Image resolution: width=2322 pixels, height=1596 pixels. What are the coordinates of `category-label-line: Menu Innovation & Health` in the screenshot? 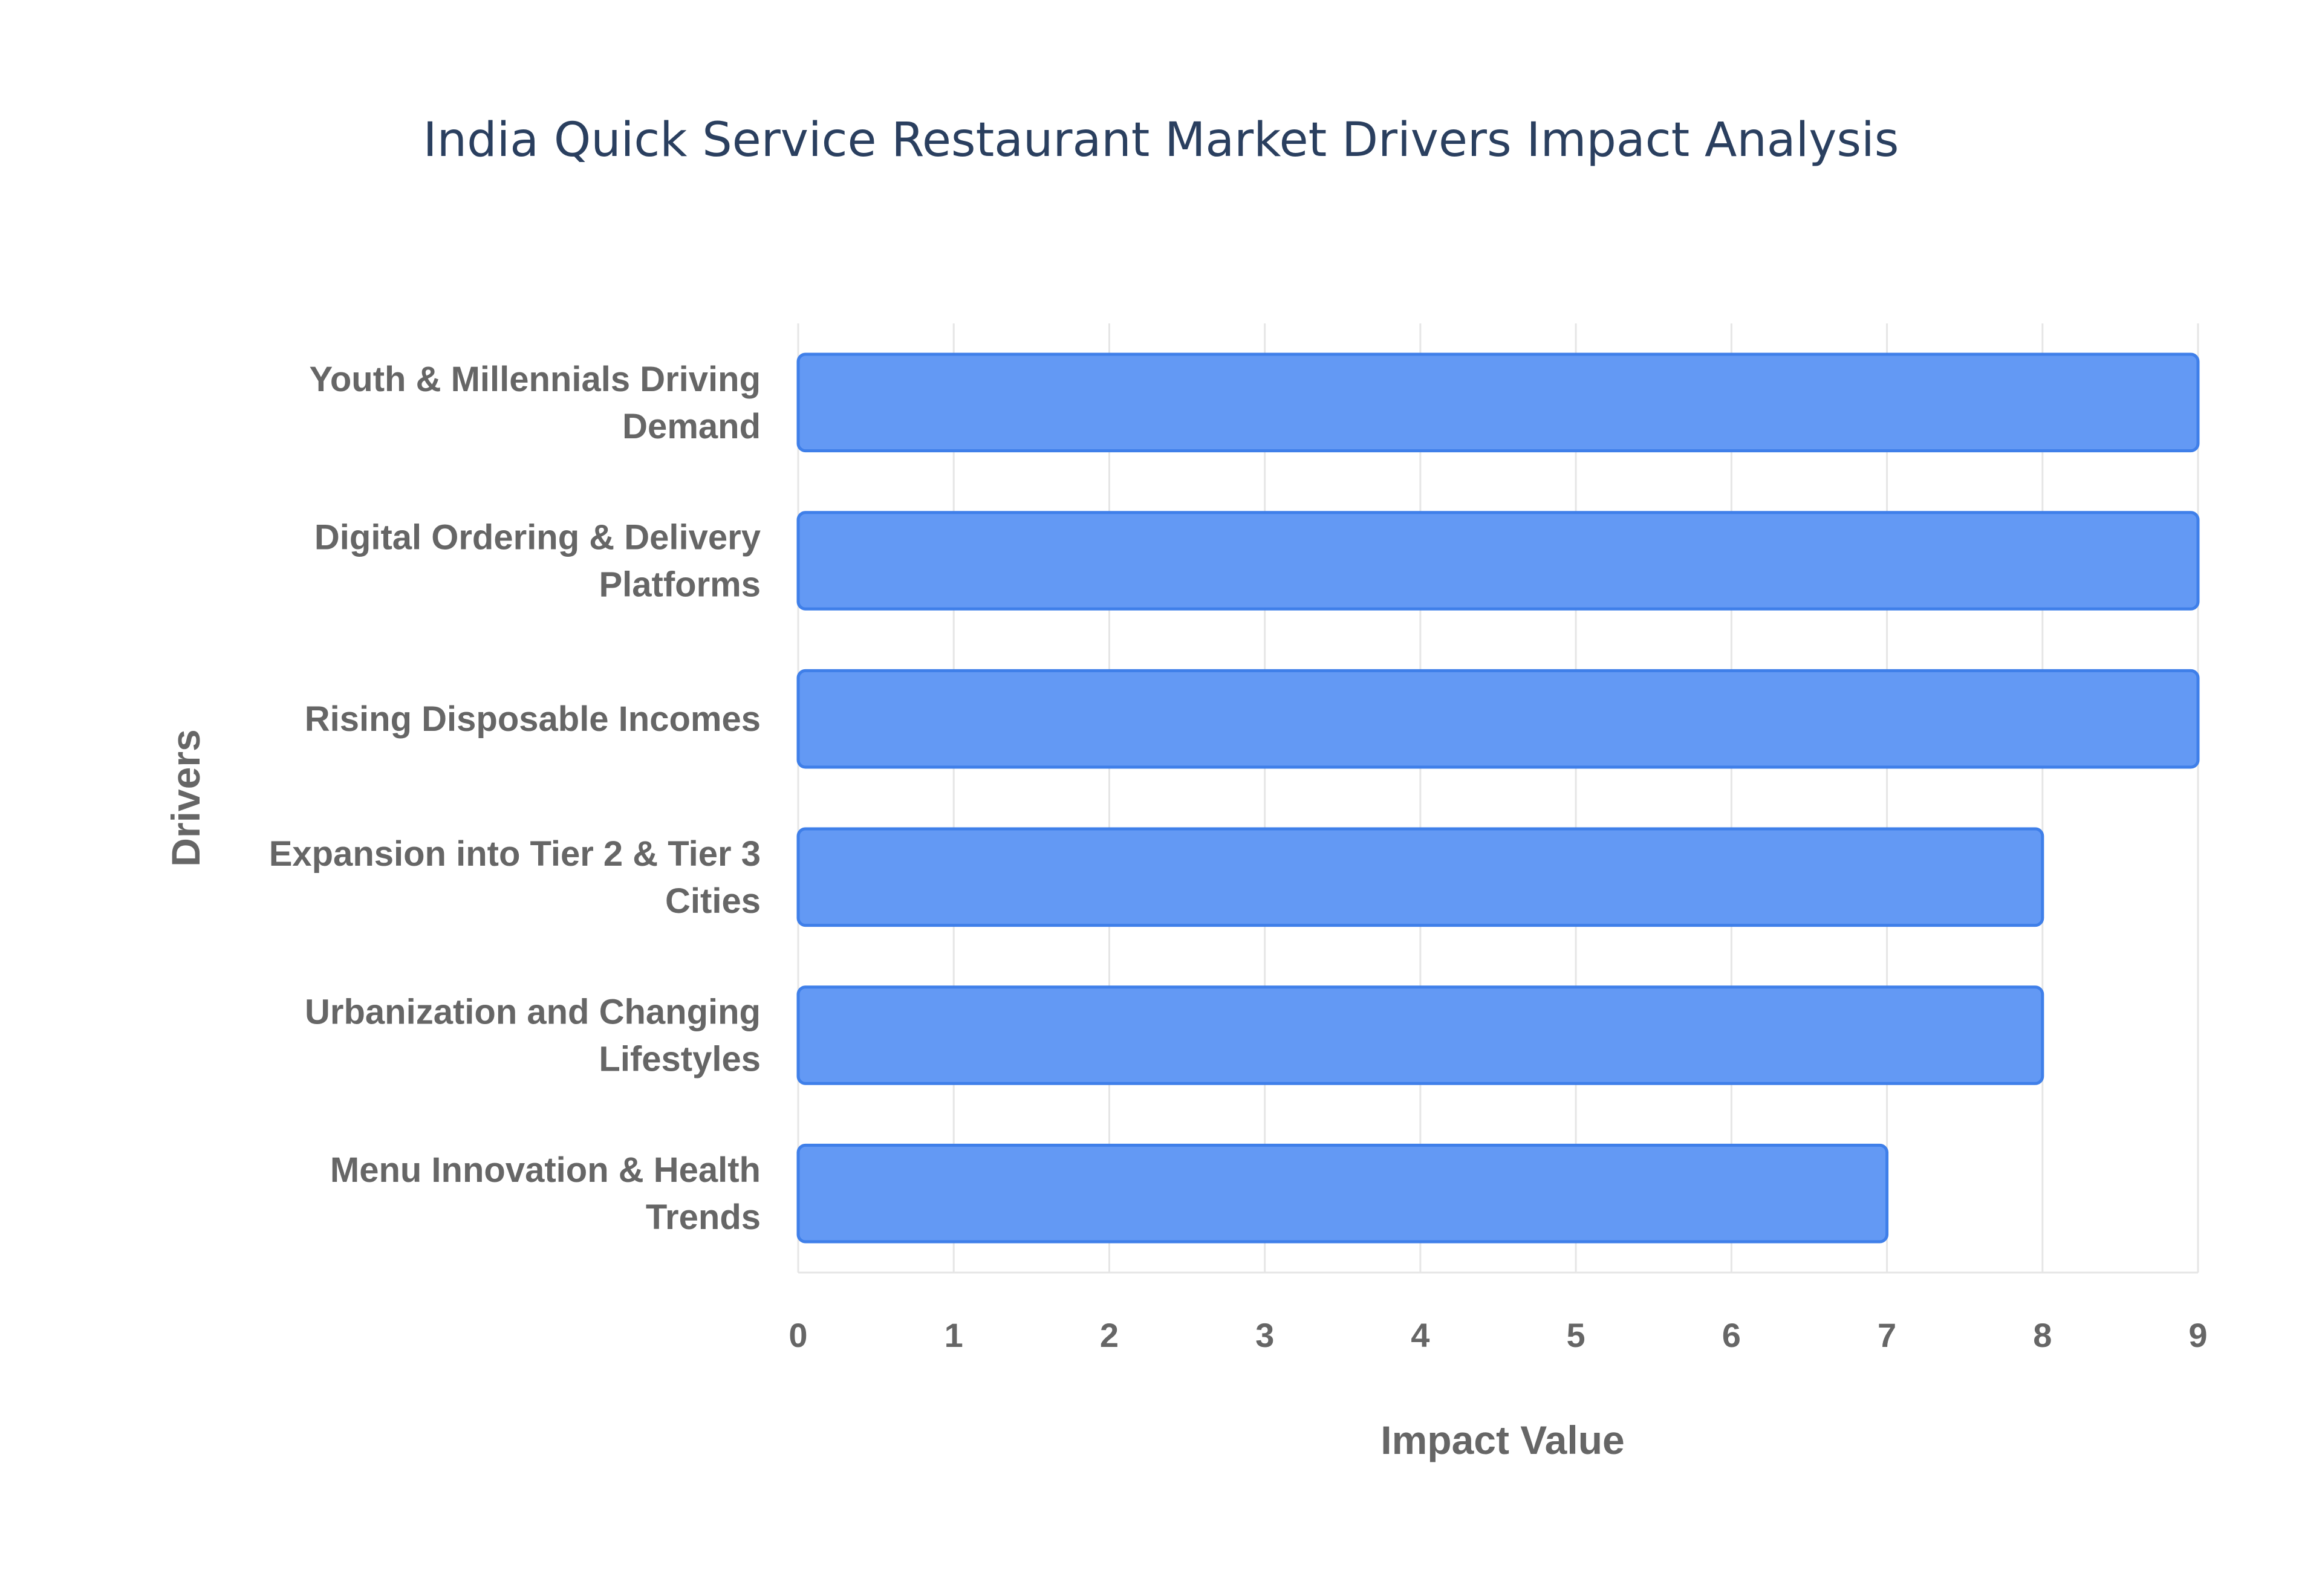 It's located at (545, 1170).